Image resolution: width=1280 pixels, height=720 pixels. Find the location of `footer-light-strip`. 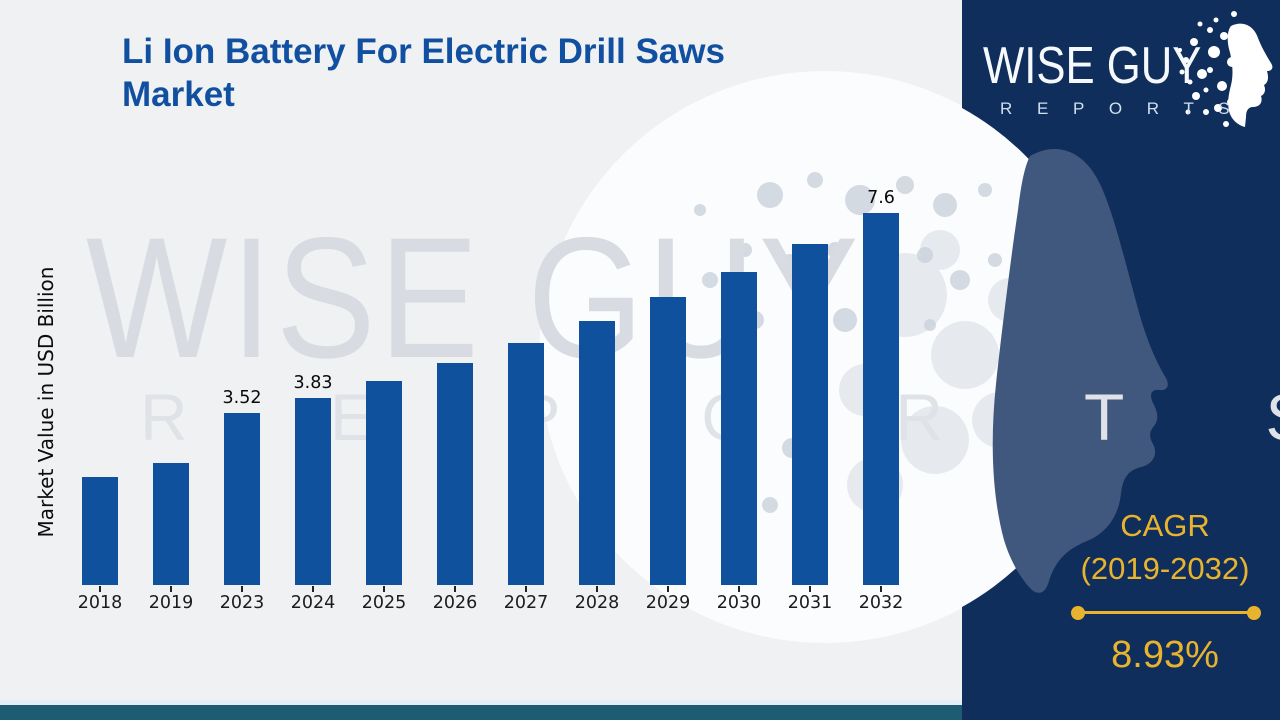

footer-light-strip is located at coordinates (481, 702).